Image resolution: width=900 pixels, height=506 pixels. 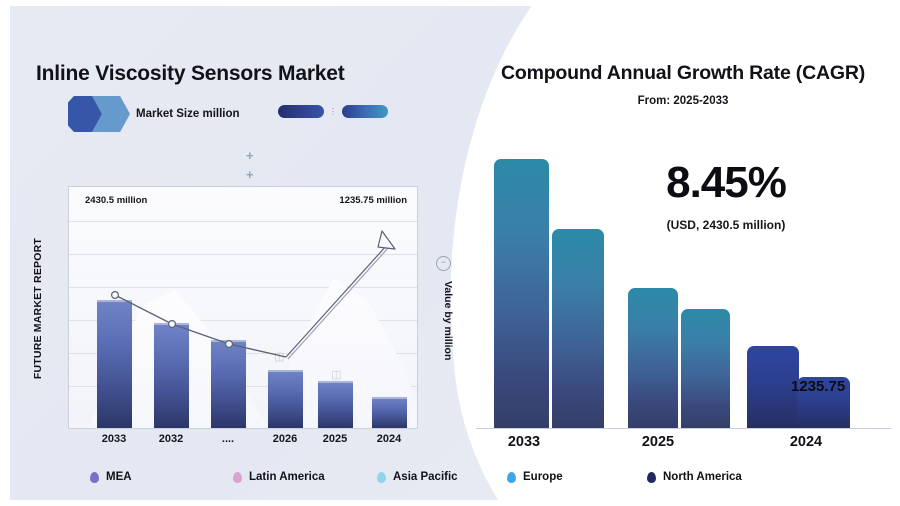 What do you see at coordinates (340, 295) in the screenshot?
I see `growth-arrow` at bounding box center [340, 295].